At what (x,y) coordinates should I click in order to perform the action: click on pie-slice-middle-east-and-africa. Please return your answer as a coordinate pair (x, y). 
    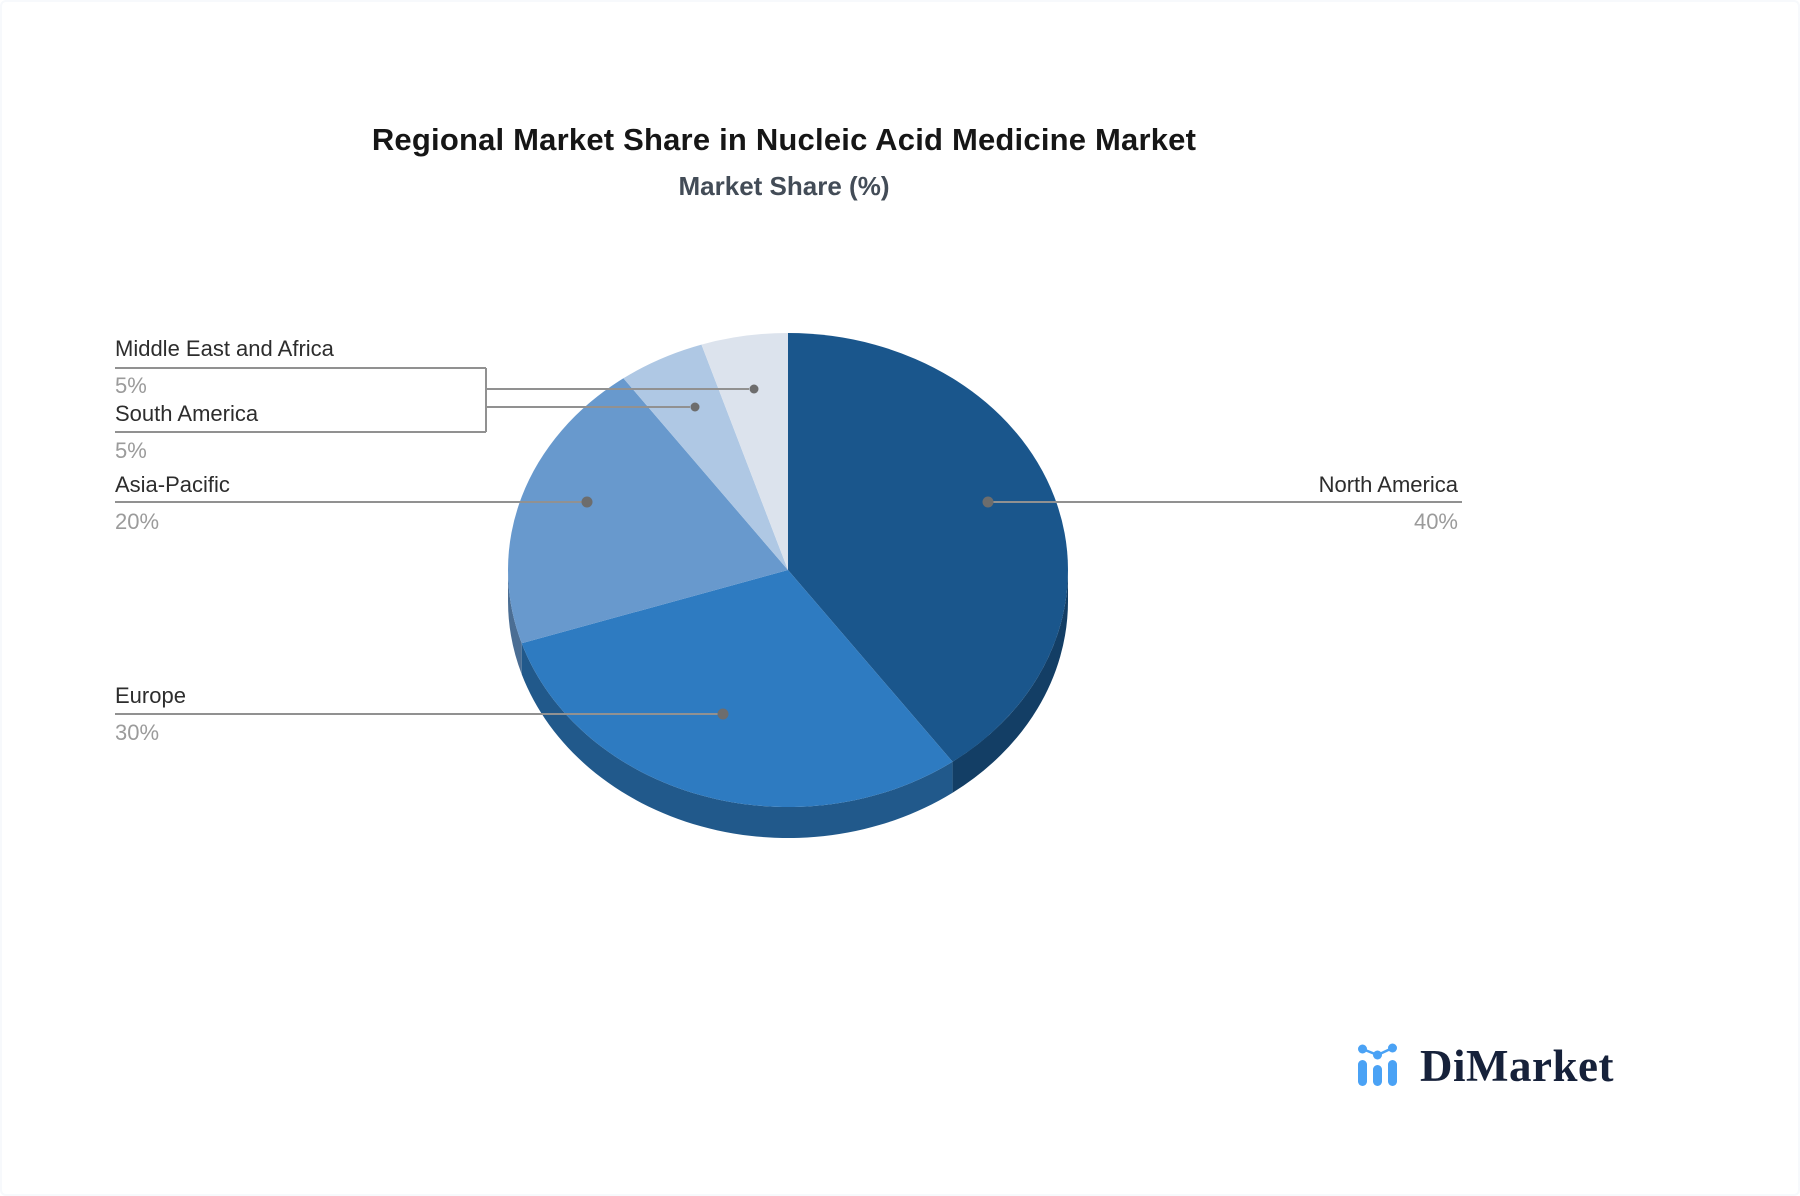
    Looking at the image, I should click on (744, 451).